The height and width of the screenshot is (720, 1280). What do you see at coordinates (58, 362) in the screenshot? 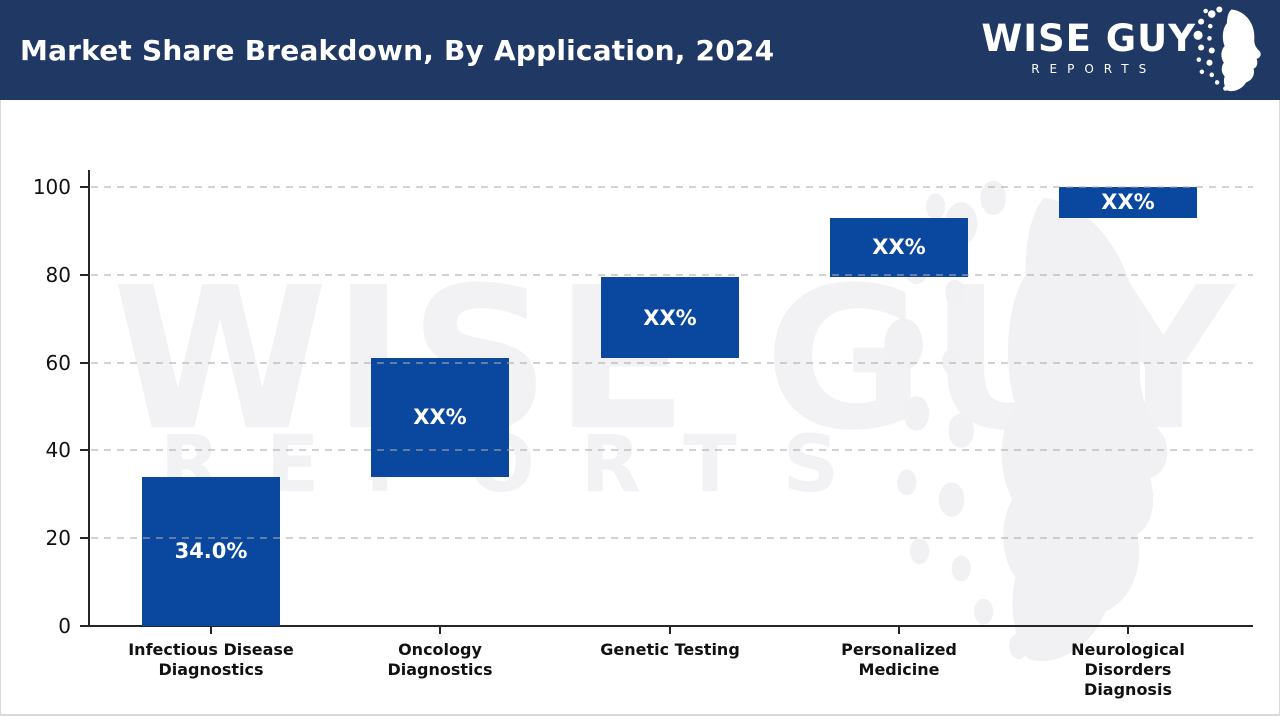
I see `y-axis-tick-label: 60` at bounding box center [58, 362].